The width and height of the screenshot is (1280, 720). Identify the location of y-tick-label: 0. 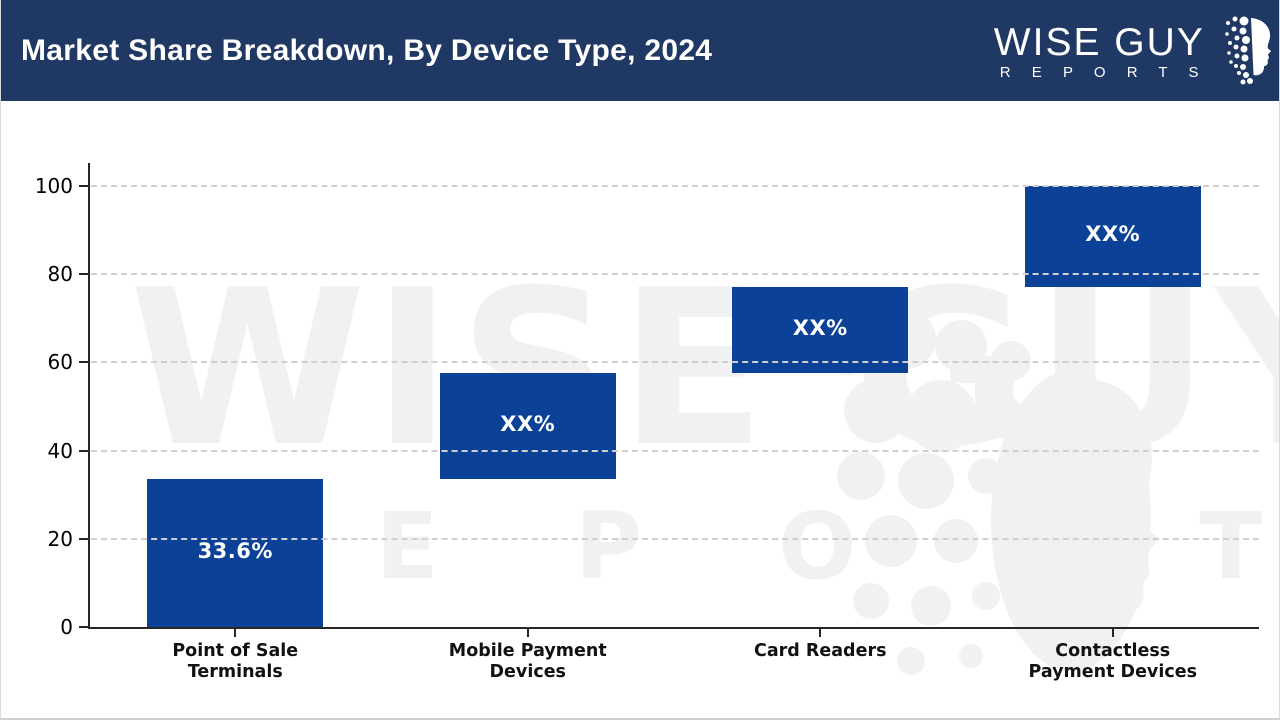
(66, 627).